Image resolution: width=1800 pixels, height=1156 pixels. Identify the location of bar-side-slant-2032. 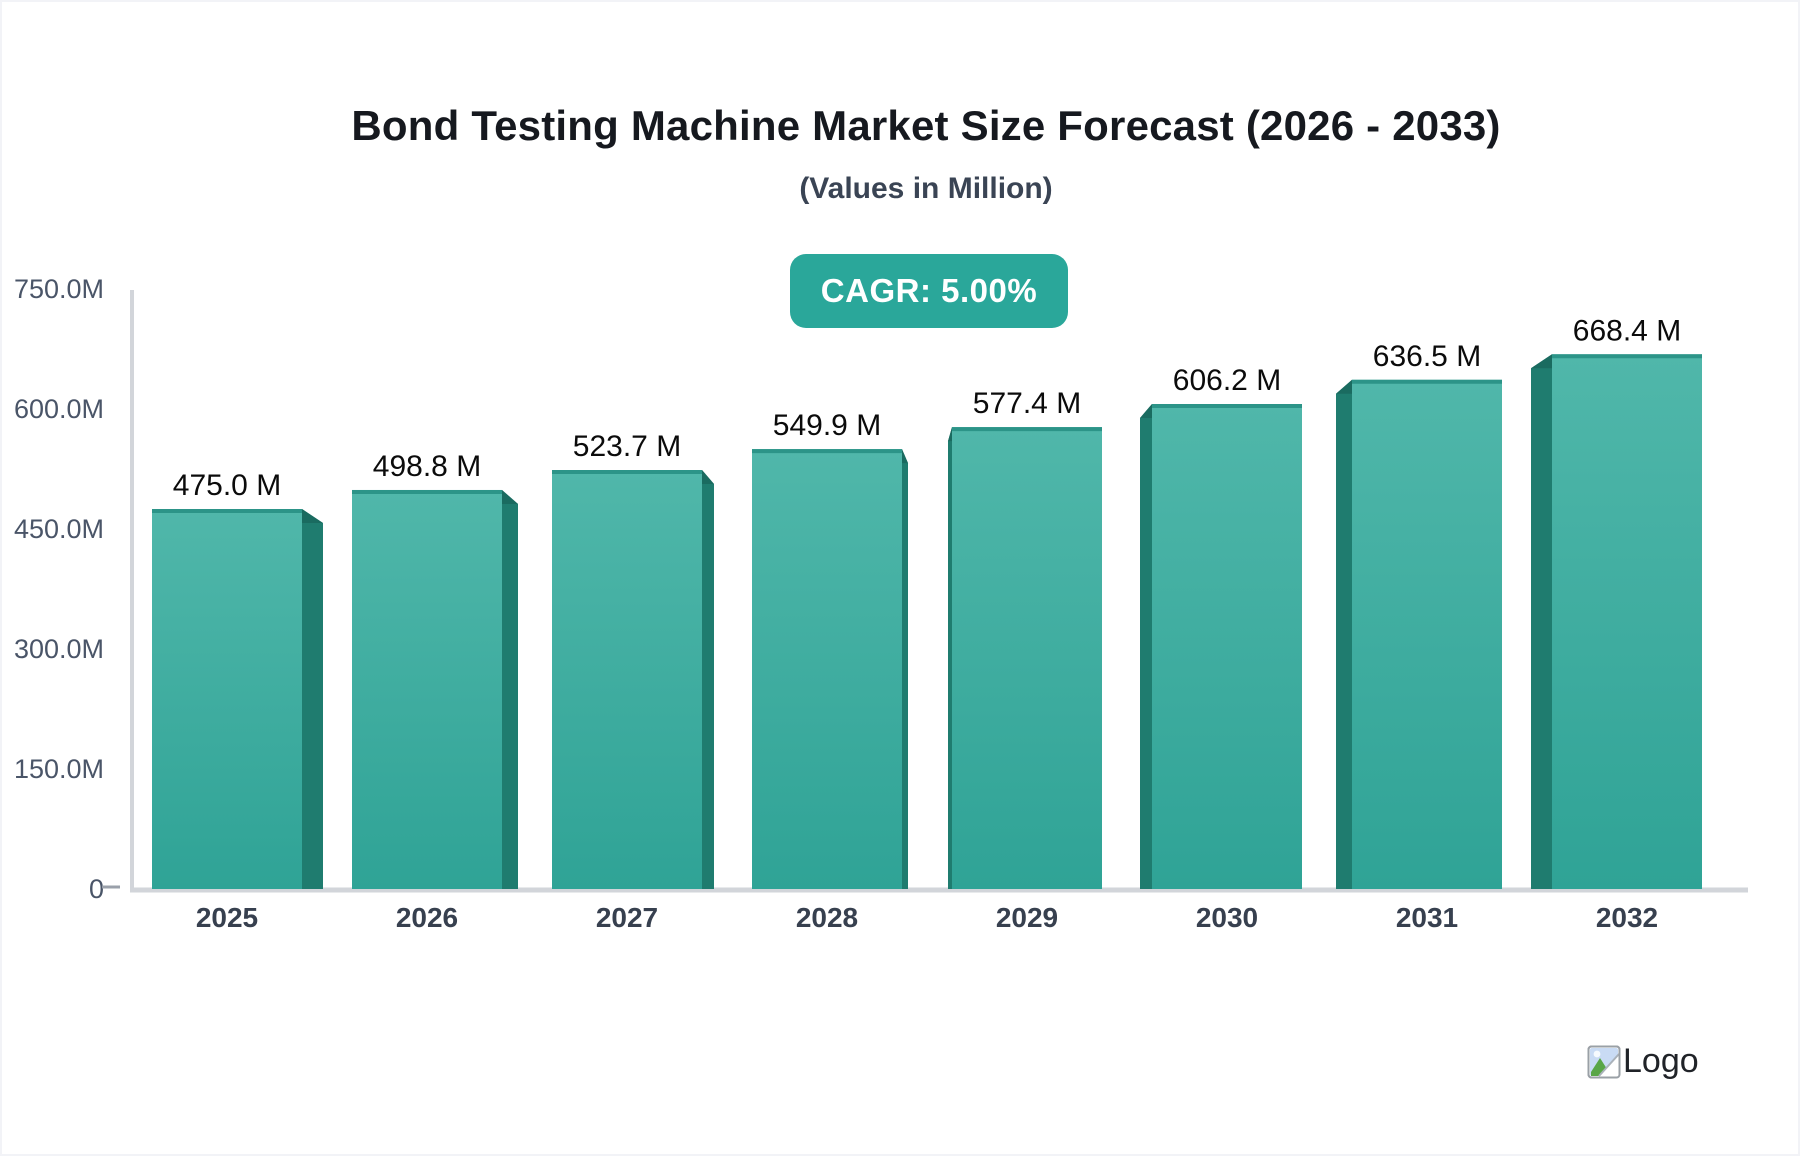
(1541, 361).